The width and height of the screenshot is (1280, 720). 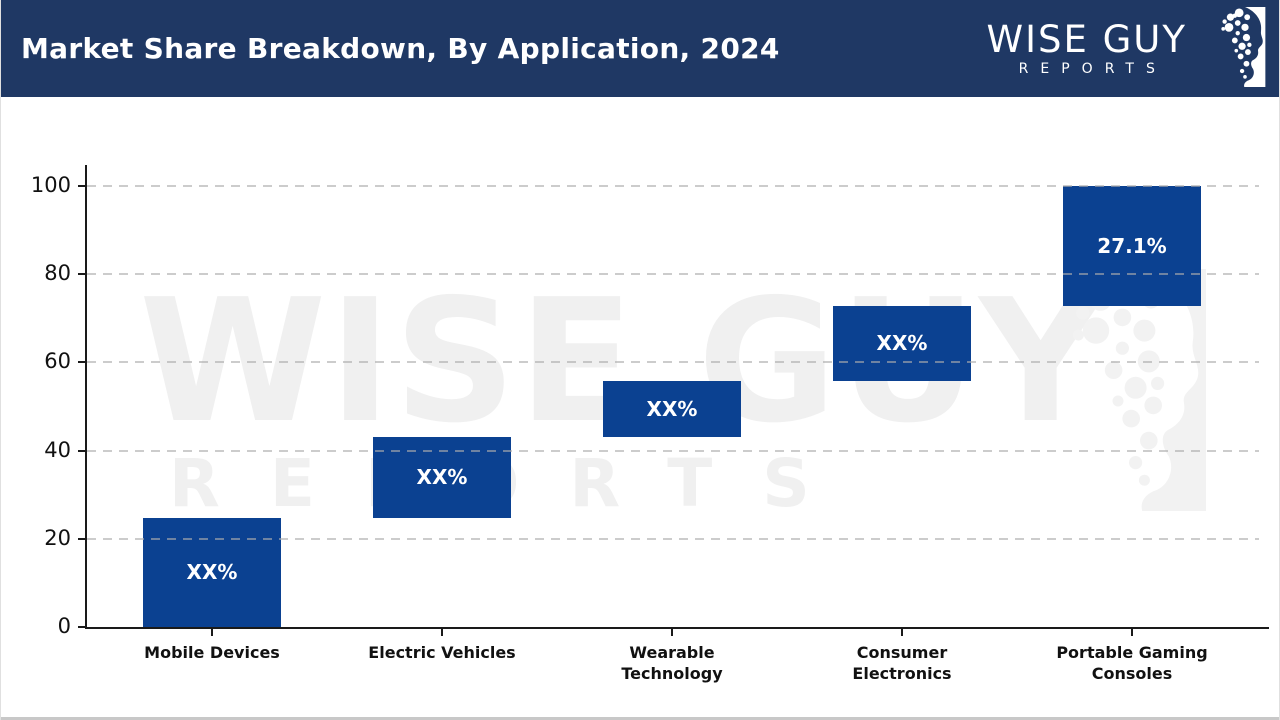 I want to click on logo-brand-text: WISE GUY, so click(x=1086, y=39).